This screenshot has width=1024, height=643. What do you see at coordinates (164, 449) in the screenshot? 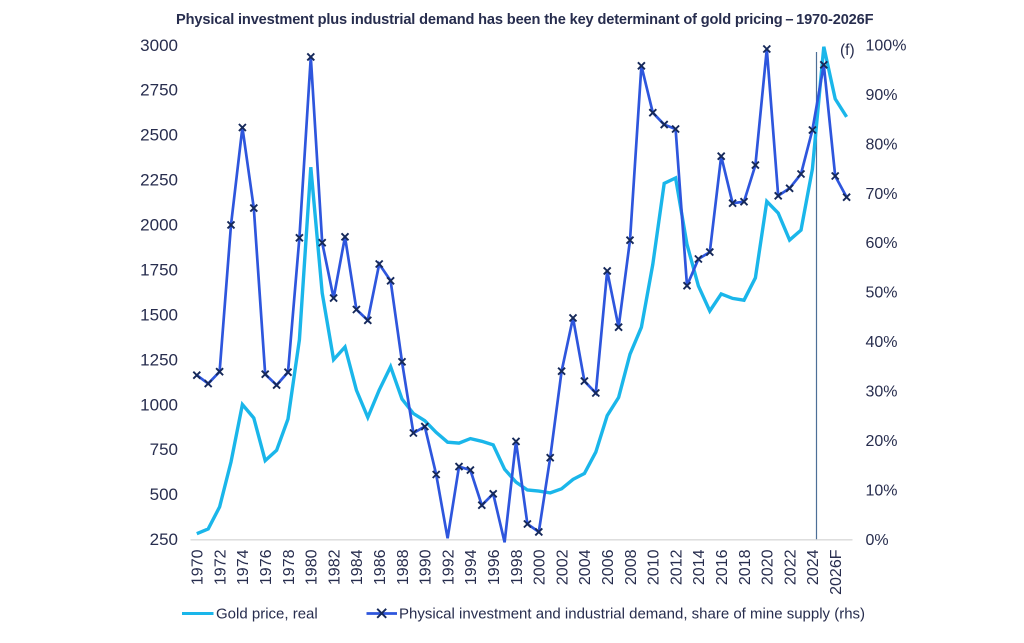
I see `svg-text: 750` at bounding box center [164, 449].